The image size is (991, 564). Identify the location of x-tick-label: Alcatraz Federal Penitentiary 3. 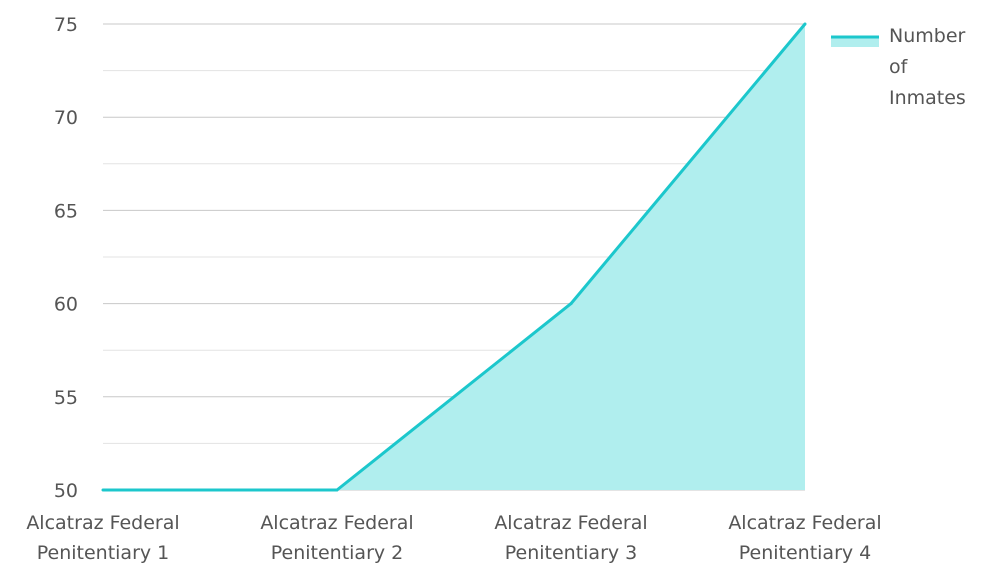
(570, 538).